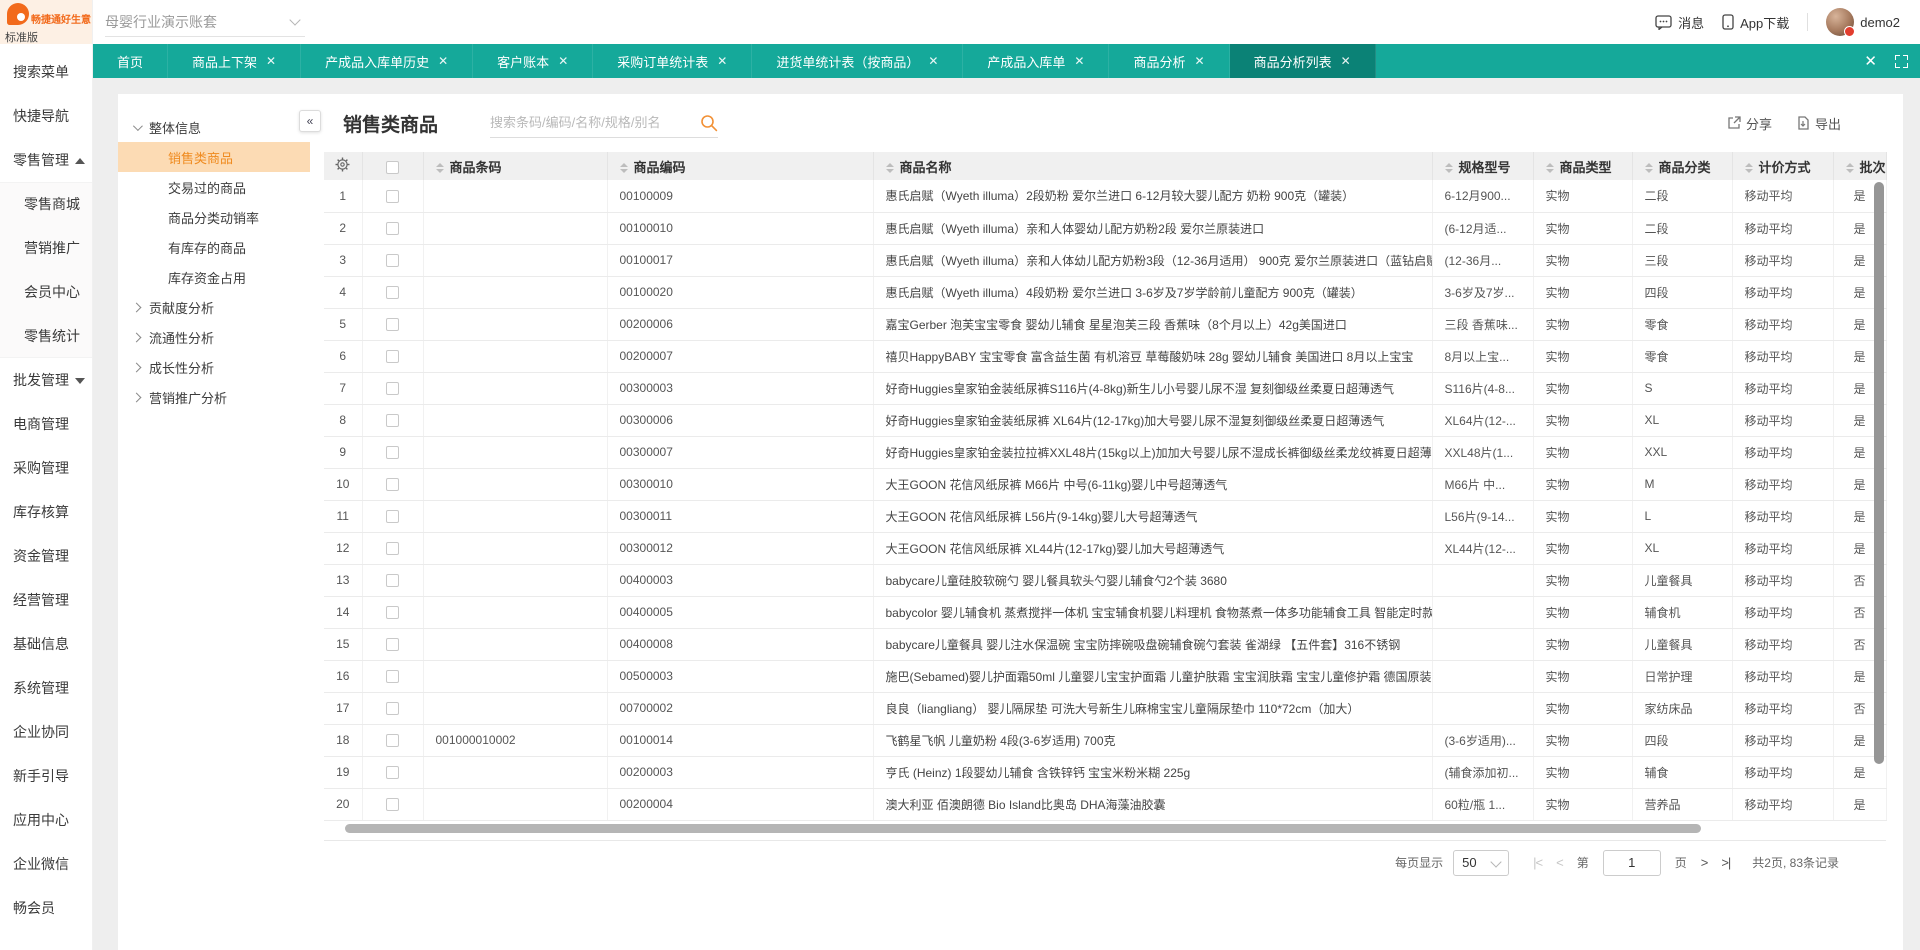 This screenshot has width=1920, height=950. What do you see at coordinates (52, 292) in the screenshot?
I see `sidebar-subitem: 会员中心` at bounding box center [52, 292].